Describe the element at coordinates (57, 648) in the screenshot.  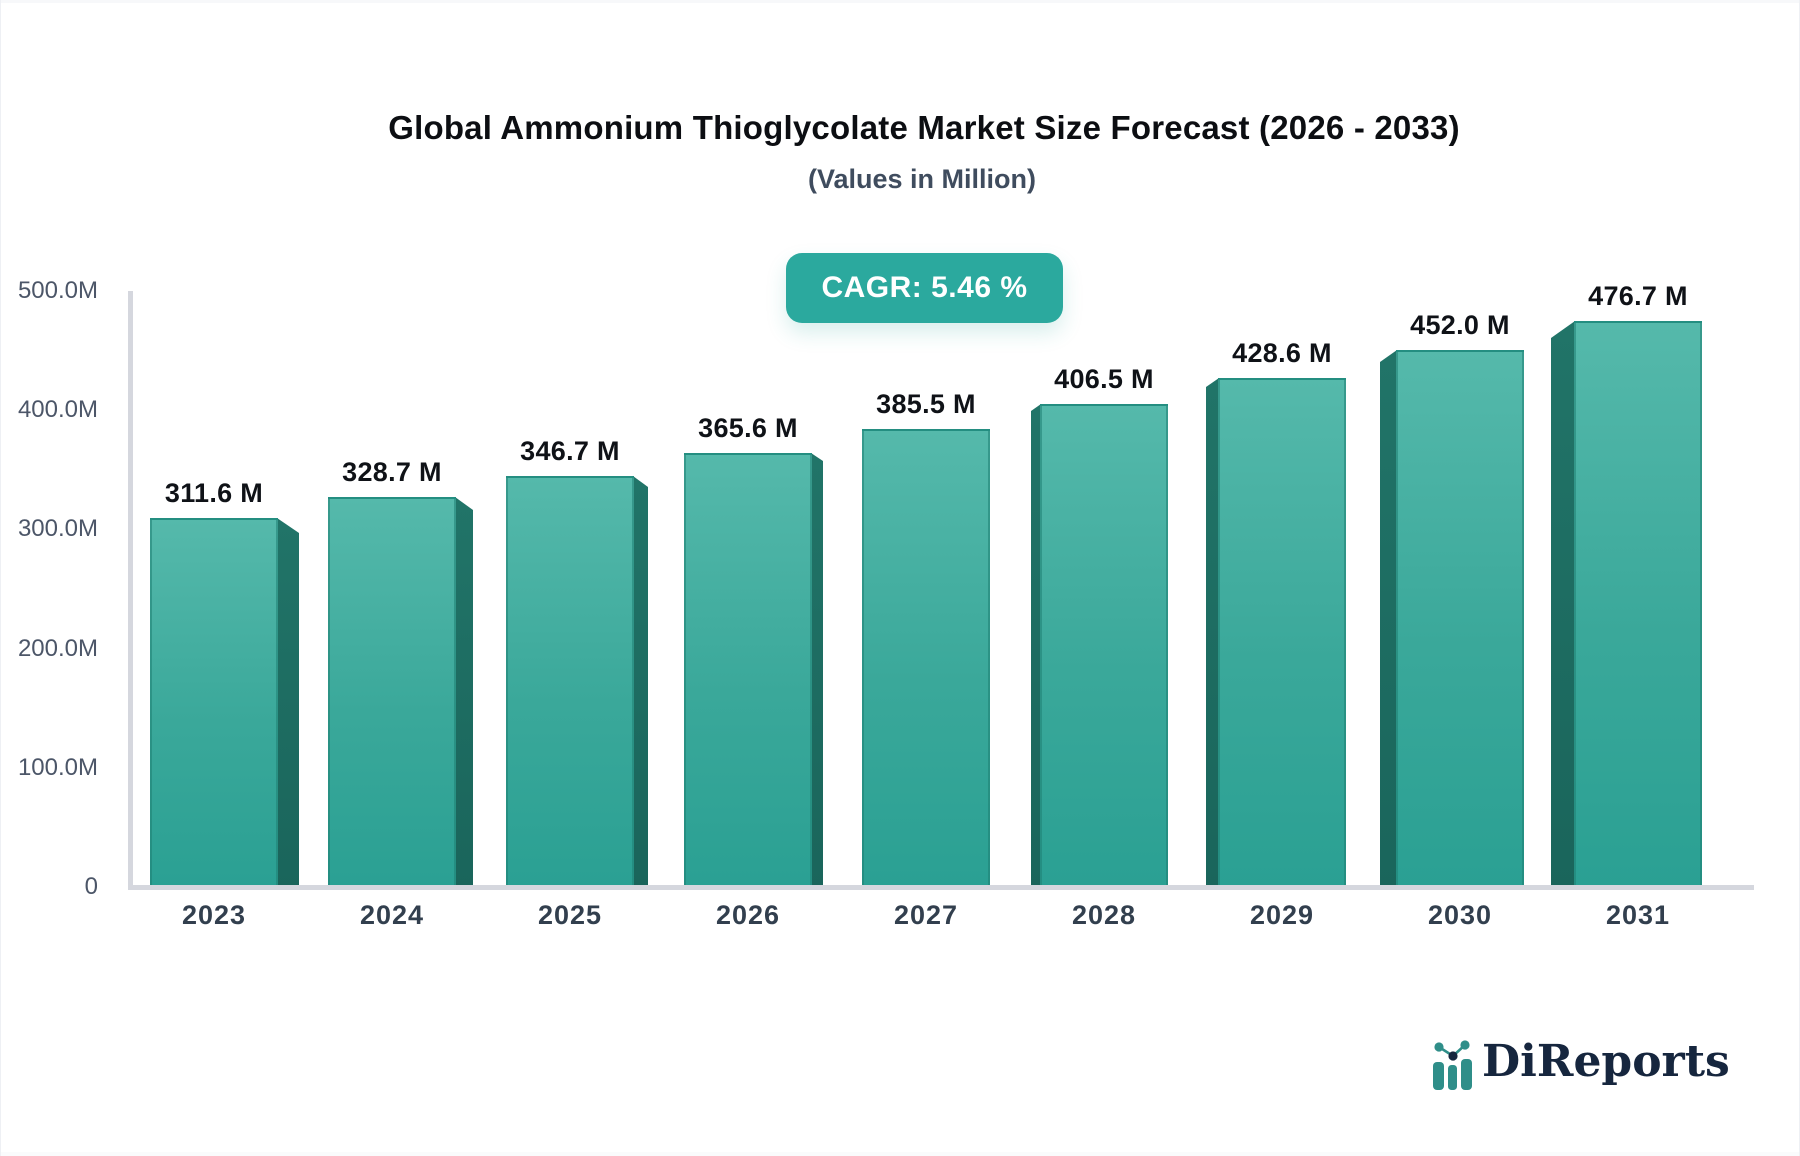
I see `y-axis-tick-label: 200.0M` at that location.